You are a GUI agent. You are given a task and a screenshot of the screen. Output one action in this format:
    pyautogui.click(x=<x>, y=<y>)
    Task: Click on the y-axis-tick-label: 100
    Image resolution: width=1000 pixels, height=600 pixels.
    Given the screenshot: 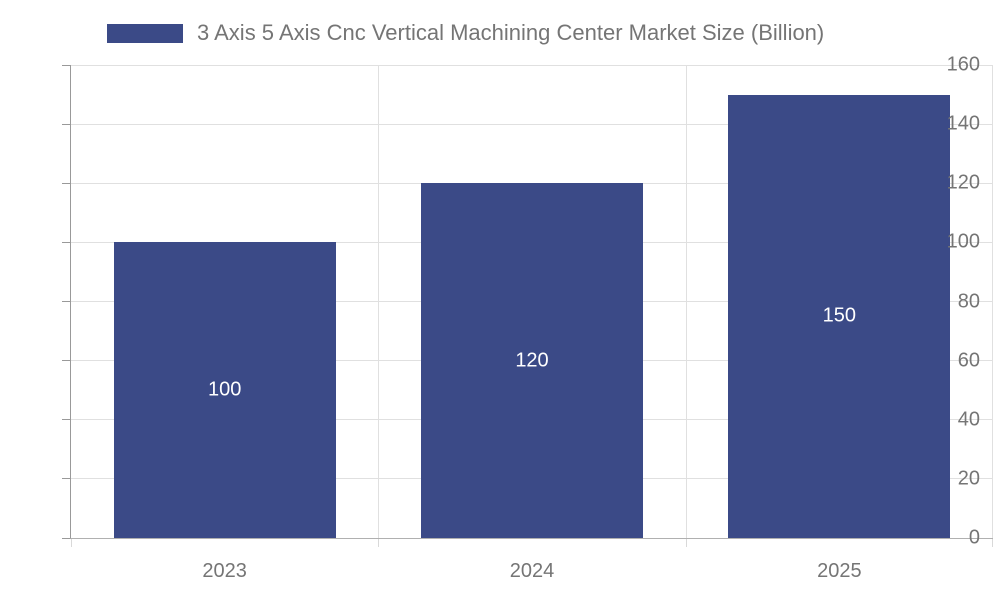 What is the action you would take?
    pyautogui.click(x=963, y=241)
    